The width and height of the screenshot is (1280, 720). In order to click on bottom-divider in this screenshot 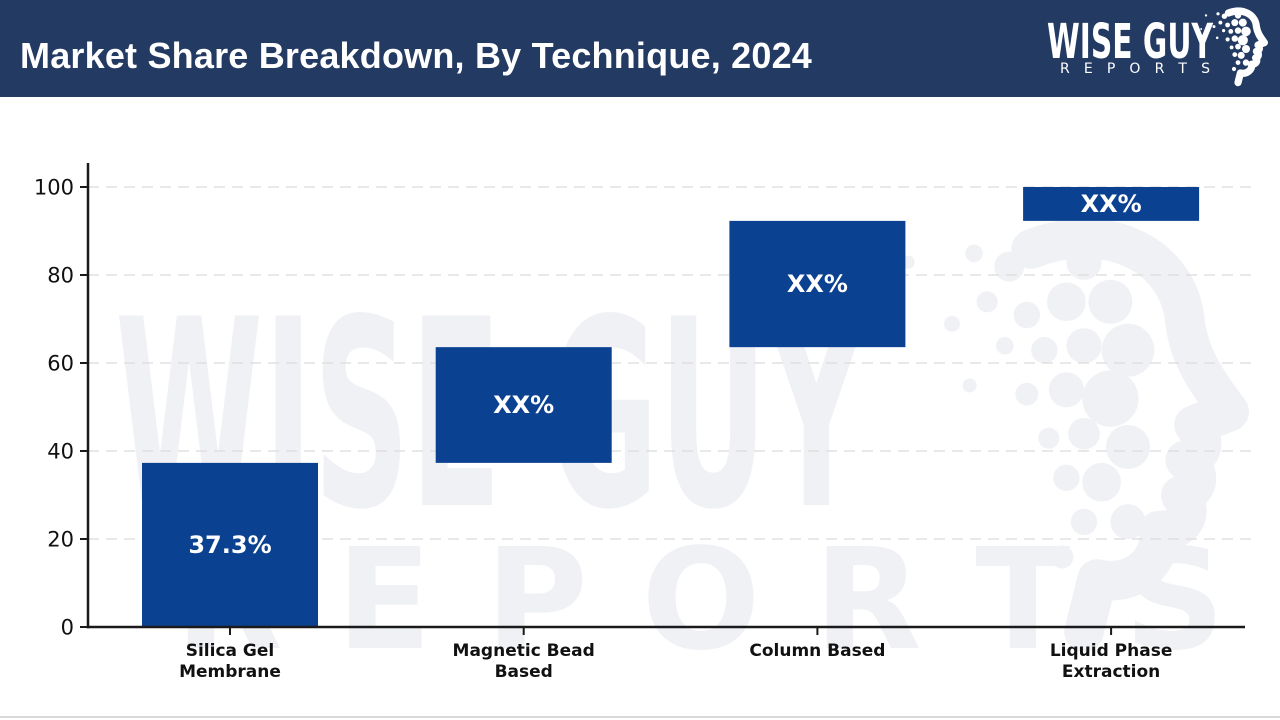, I will do `click(640, 717)`.